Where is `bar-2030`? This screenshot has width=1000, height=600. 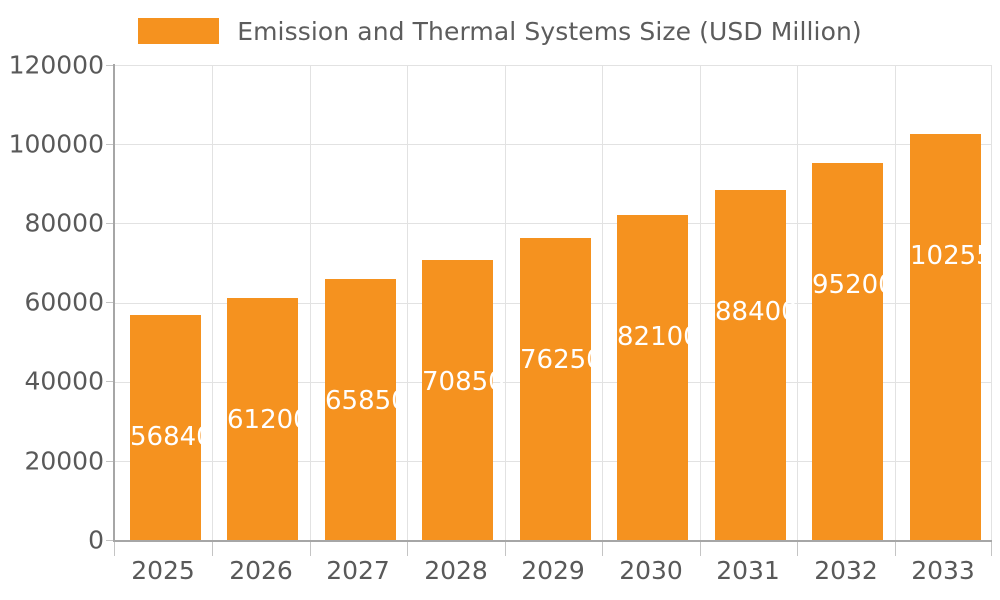 bar-2030 is located at coordinates (652, 377).